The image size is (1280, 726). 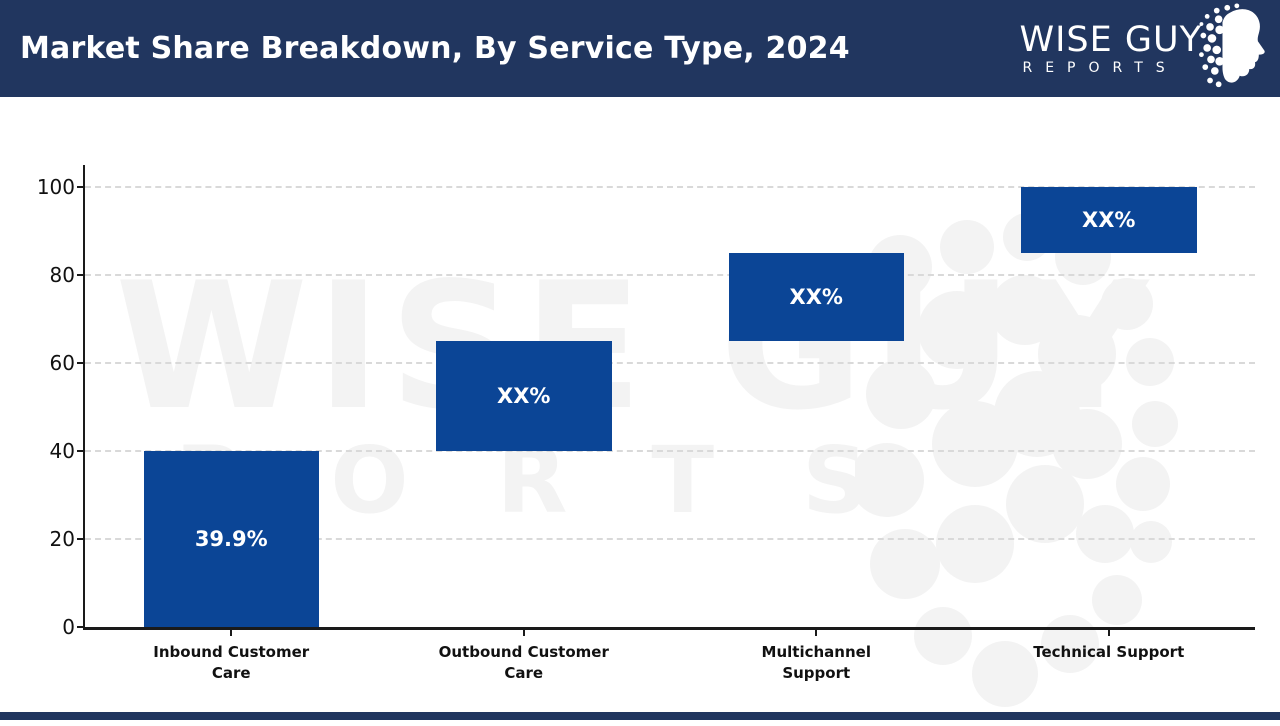 What do you see at coordinates (62, 539) in the screenshot?
I see `y-tick-label-20: 20` at bounding box center [62, 539].